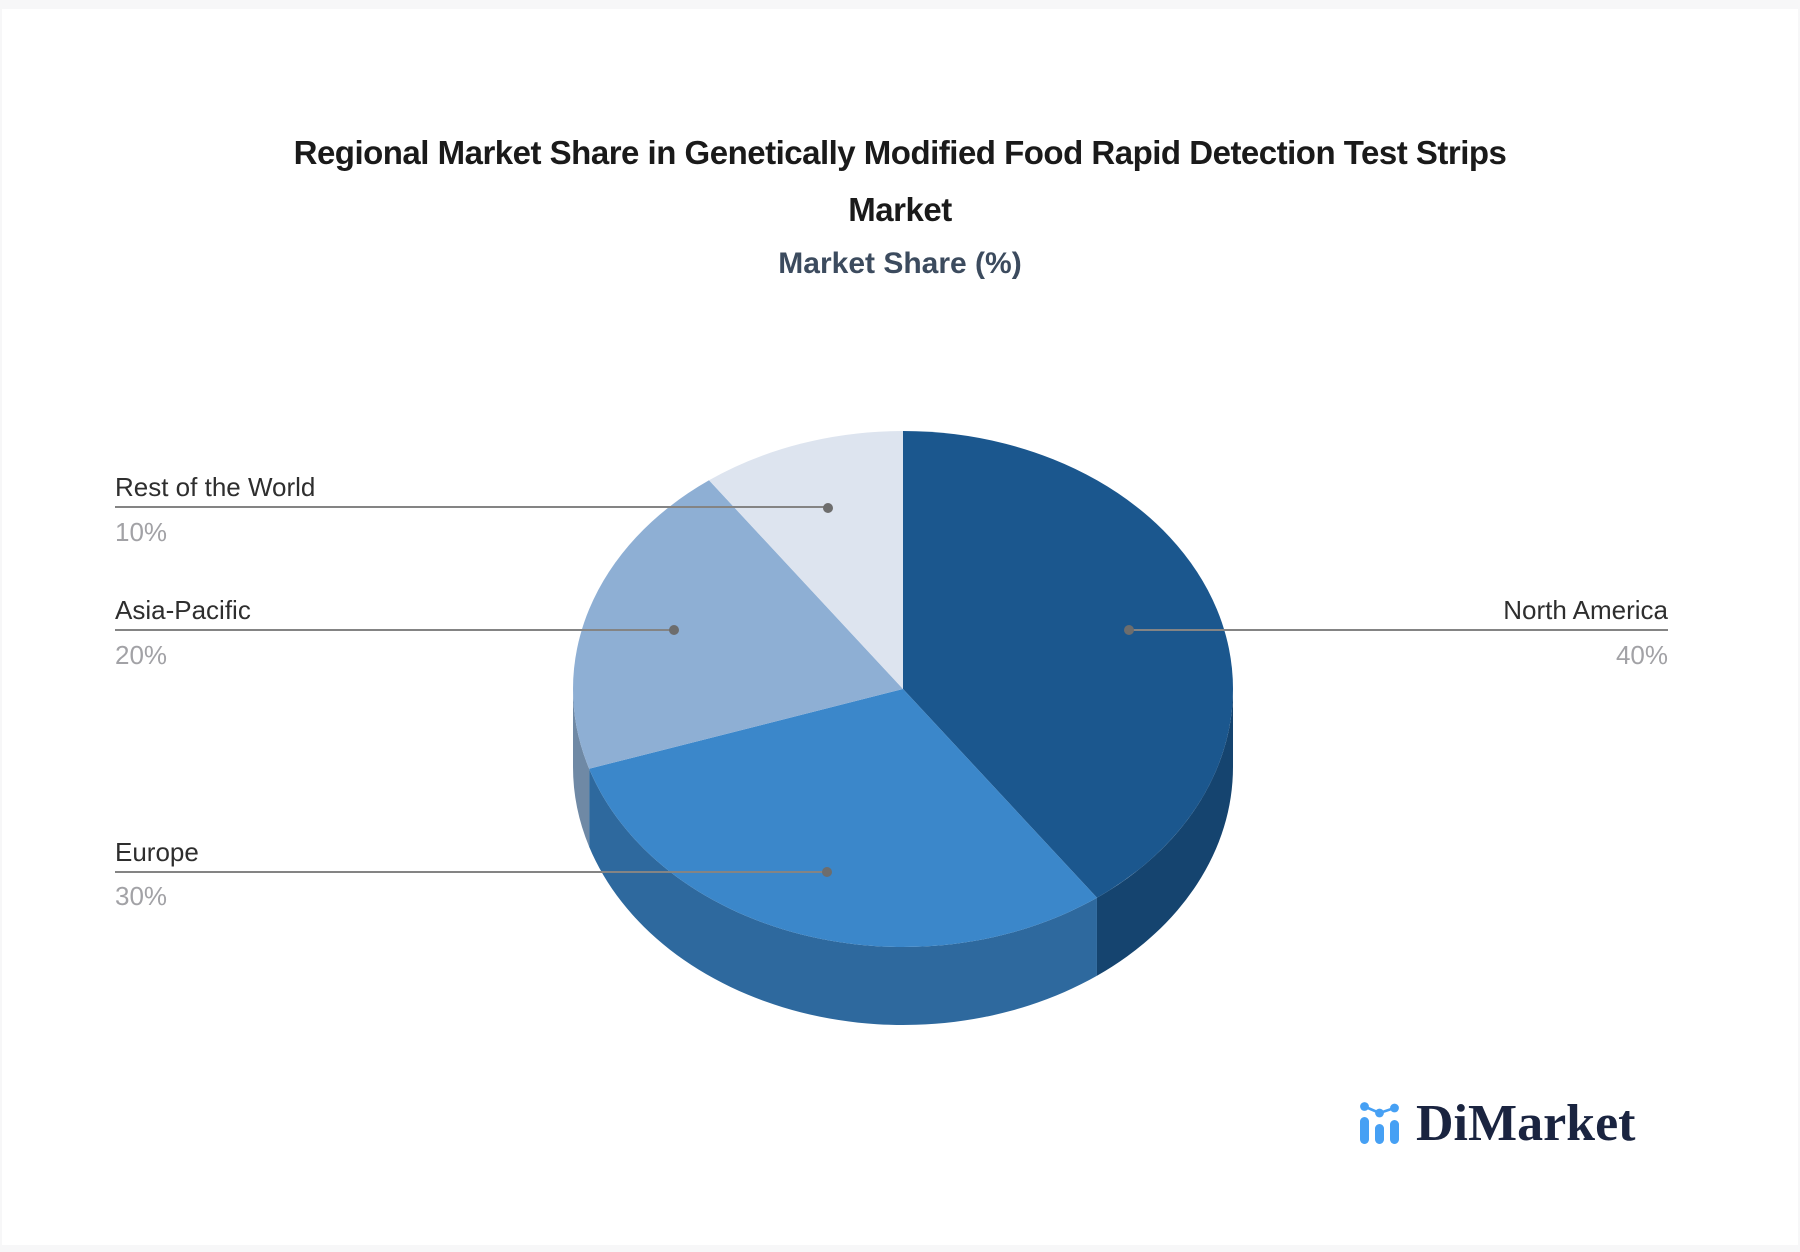 The height and width of the screenshot is (1252, 1800). What do you see at coordinates (900, 263) in the screenshot?
I see `chart-subtitle: Market Share (%)` at bounding box center [900, 263].